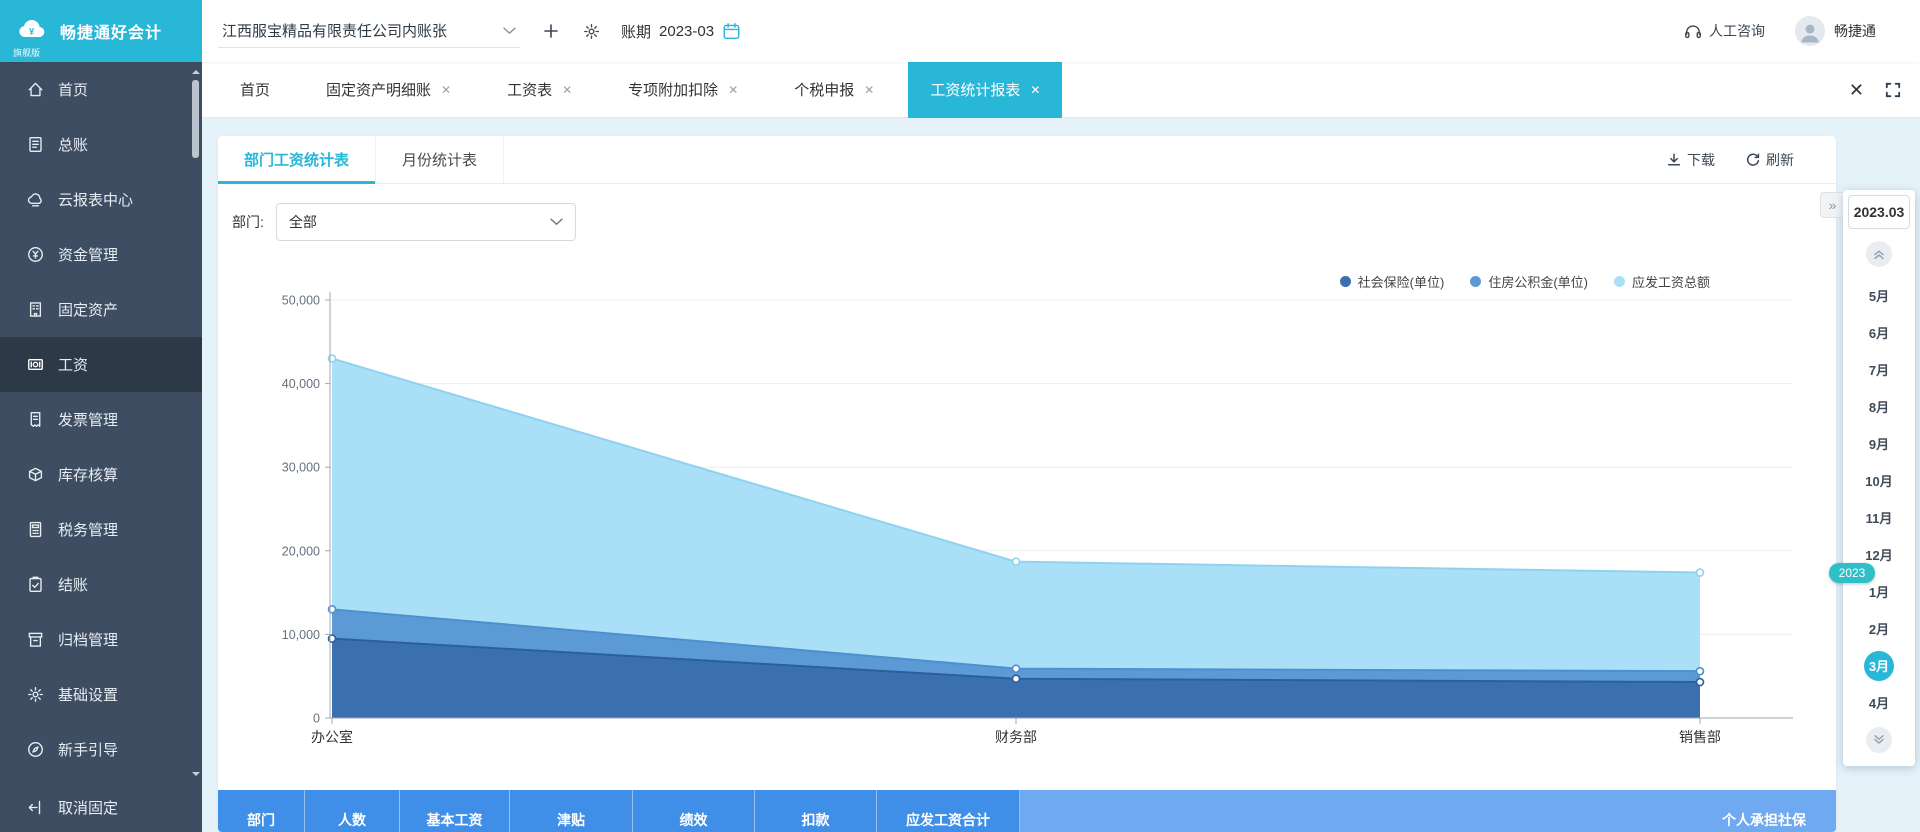 The width and height of the screenshot is (1920, 832). What do you see at coordinates (1879, 296) in the screenshot?
I see `month-option-5: 5月` at bounding box center [1879, 296].